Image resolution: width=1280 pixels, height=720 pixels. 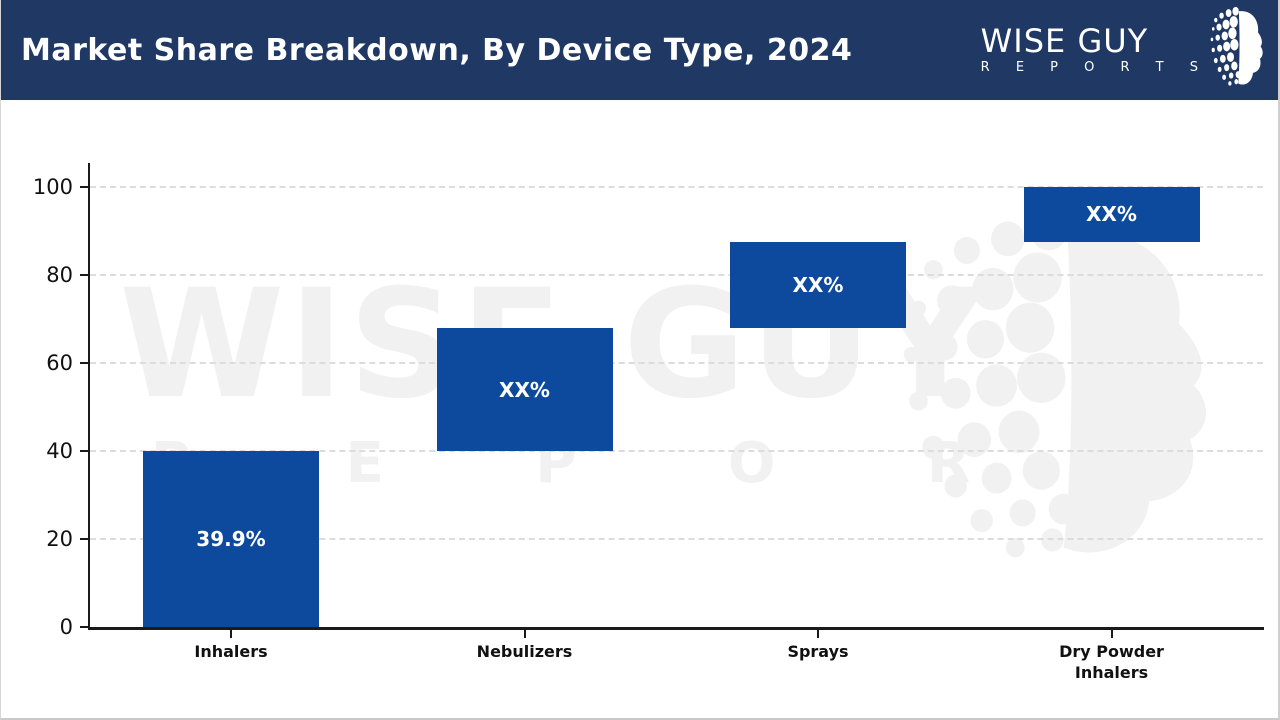 I want to click on y-tick-label: 60, so click(x=59, y=363).